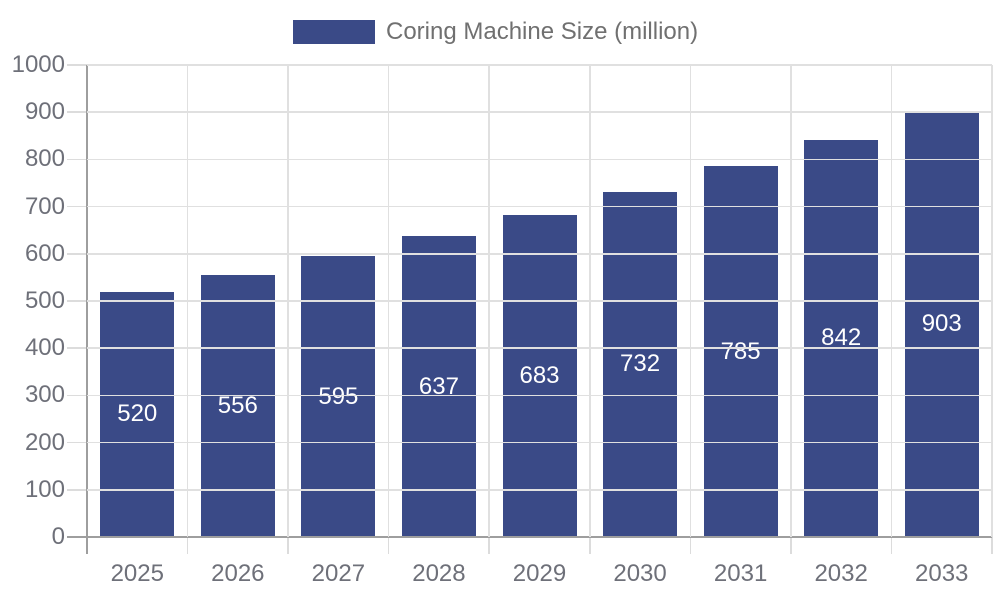 This screenshot has height=600, width=1000. I want to click on bar: 732, so click(640, 364).